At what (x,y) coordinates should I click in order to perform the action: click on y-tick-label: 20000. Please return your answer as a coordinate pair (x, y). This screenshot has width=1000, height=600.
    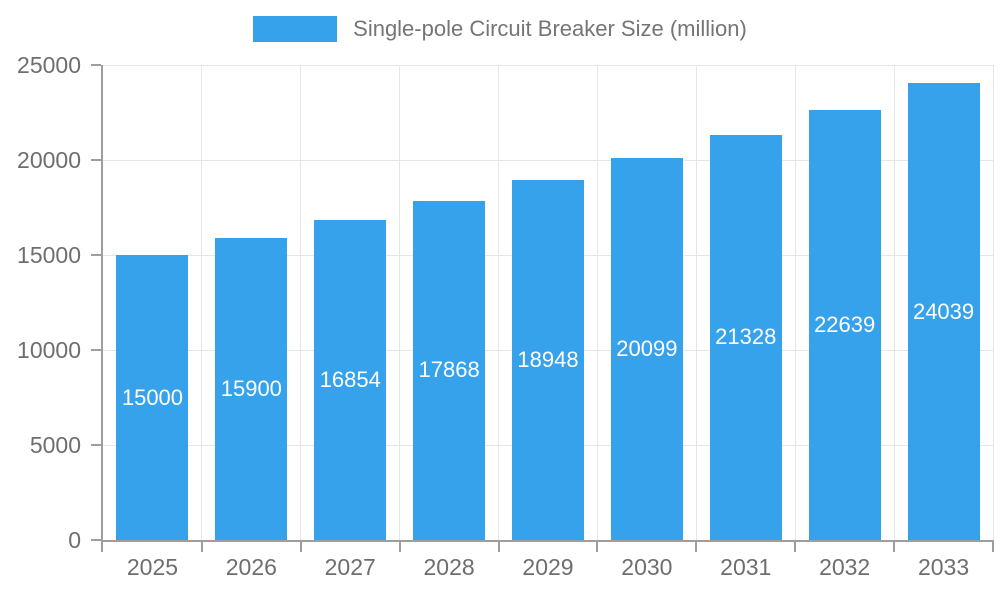
    Looking at the image, I should click on (49, 160).